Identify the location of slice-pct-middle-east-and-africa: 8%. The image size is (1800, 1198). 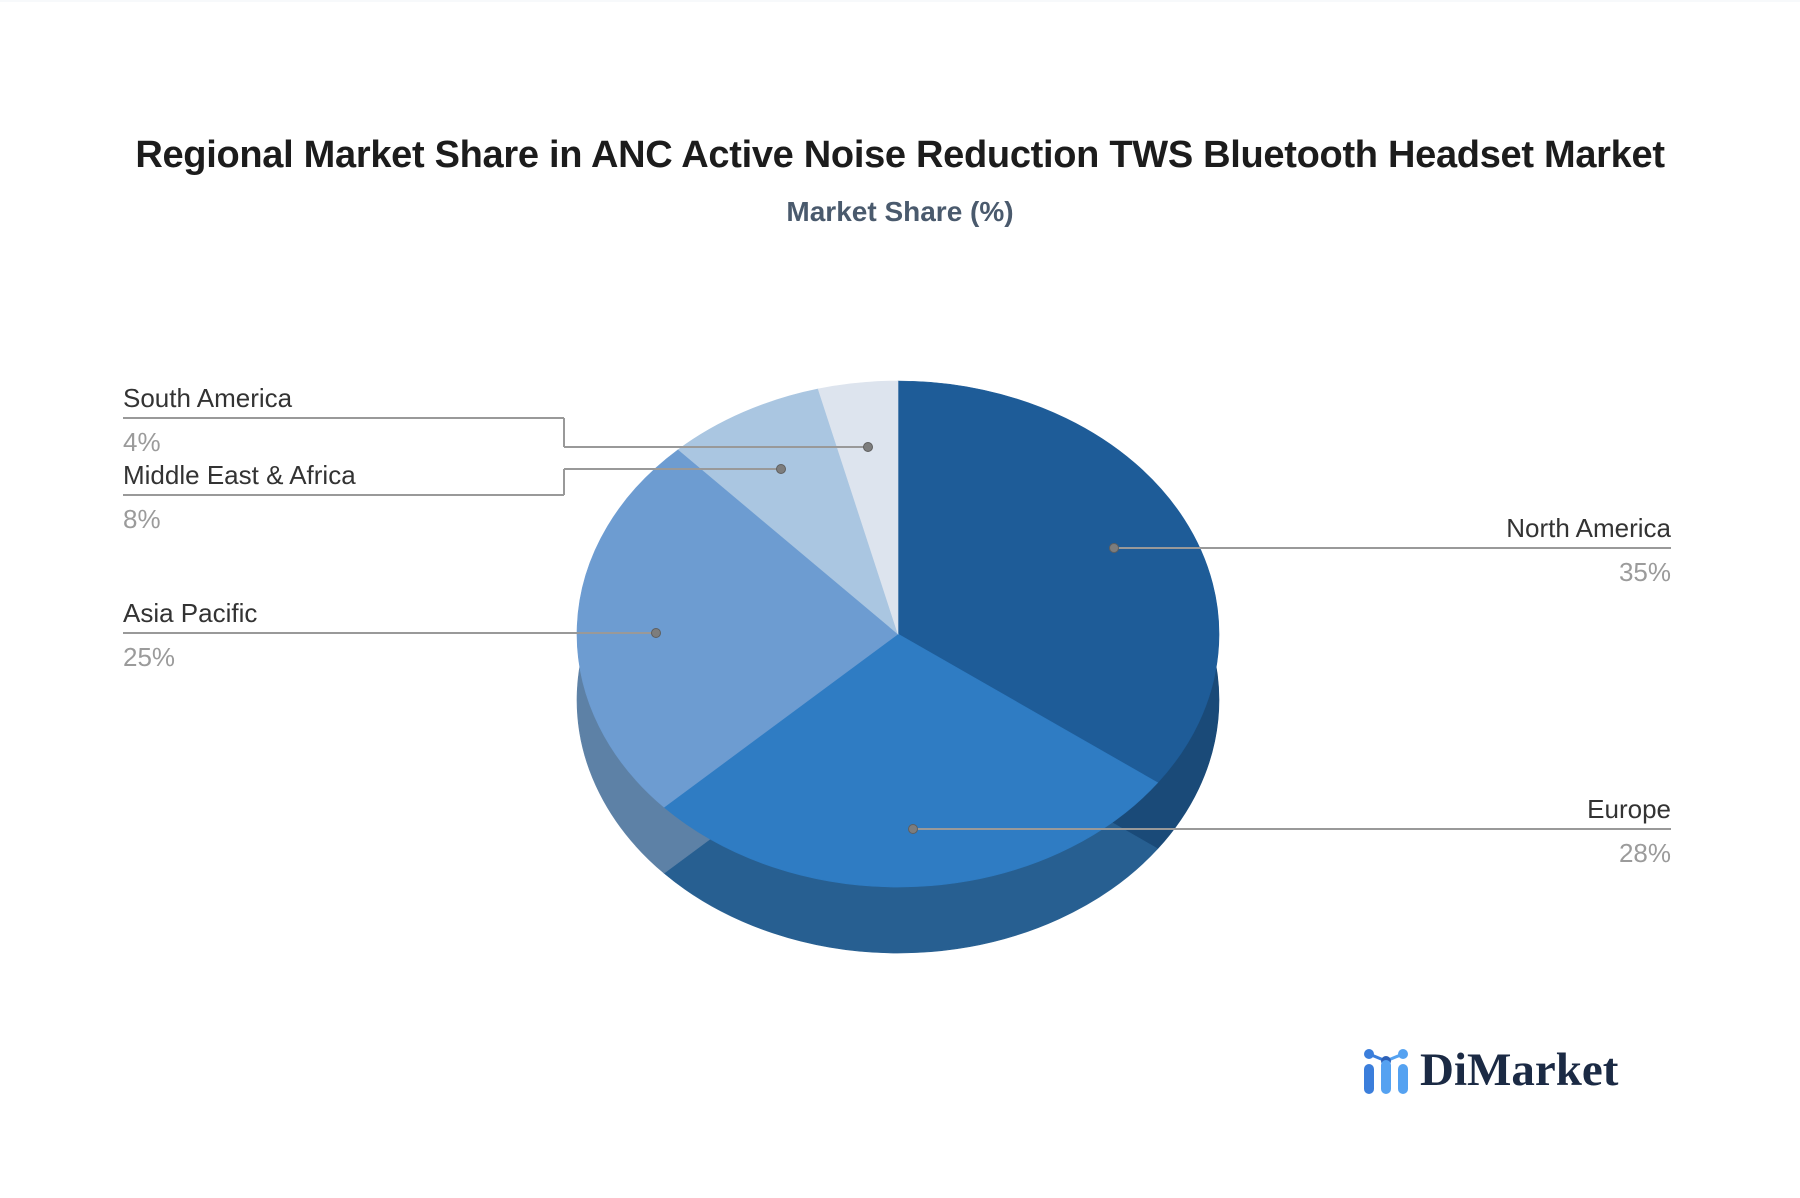
(142, 519).